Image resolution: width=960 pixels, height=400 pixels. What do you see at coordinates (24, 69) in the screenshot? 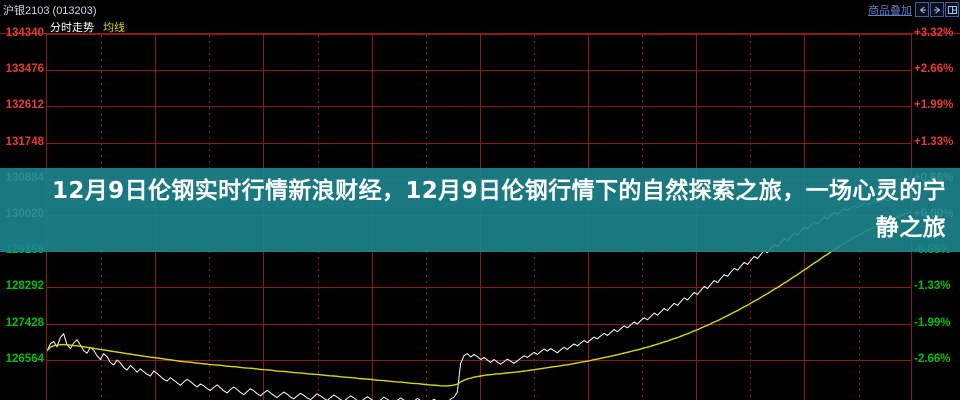
I see `y-axis-left-tick: 133476` at bounding box center [24, 69].